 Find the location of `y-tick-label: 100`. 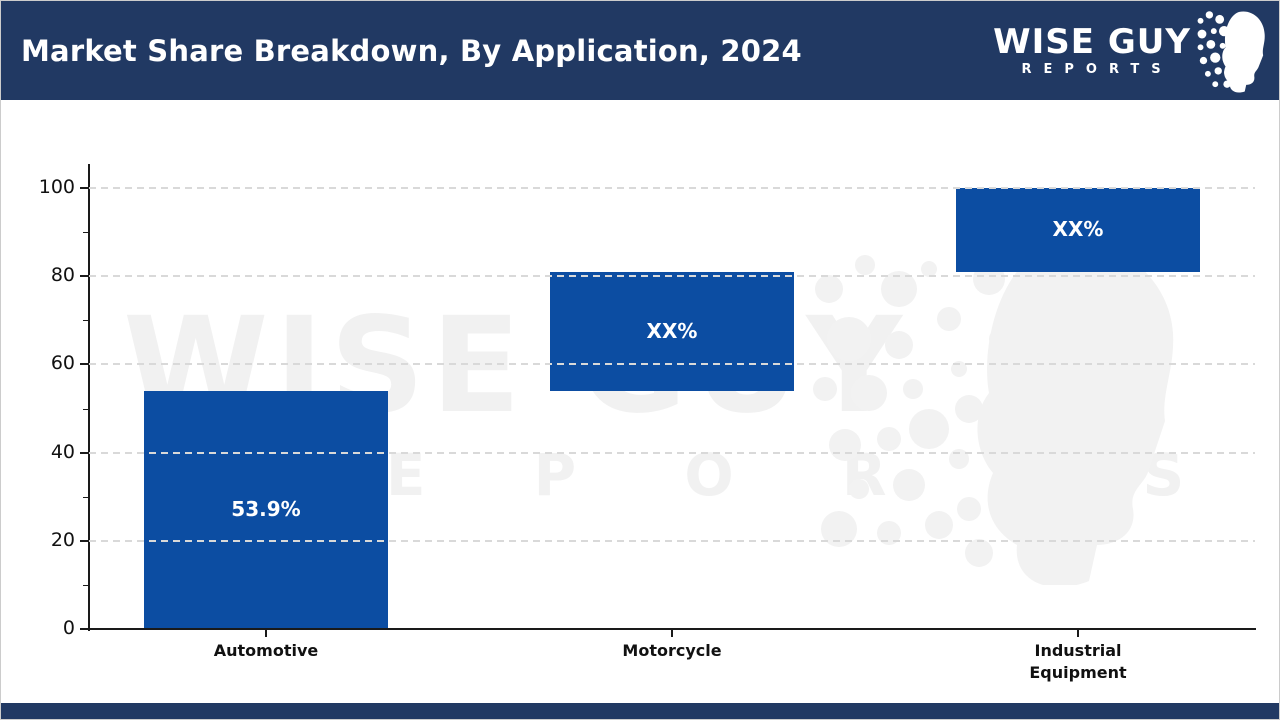

y-tick-label: 100 is located at coordinates (56, 187).